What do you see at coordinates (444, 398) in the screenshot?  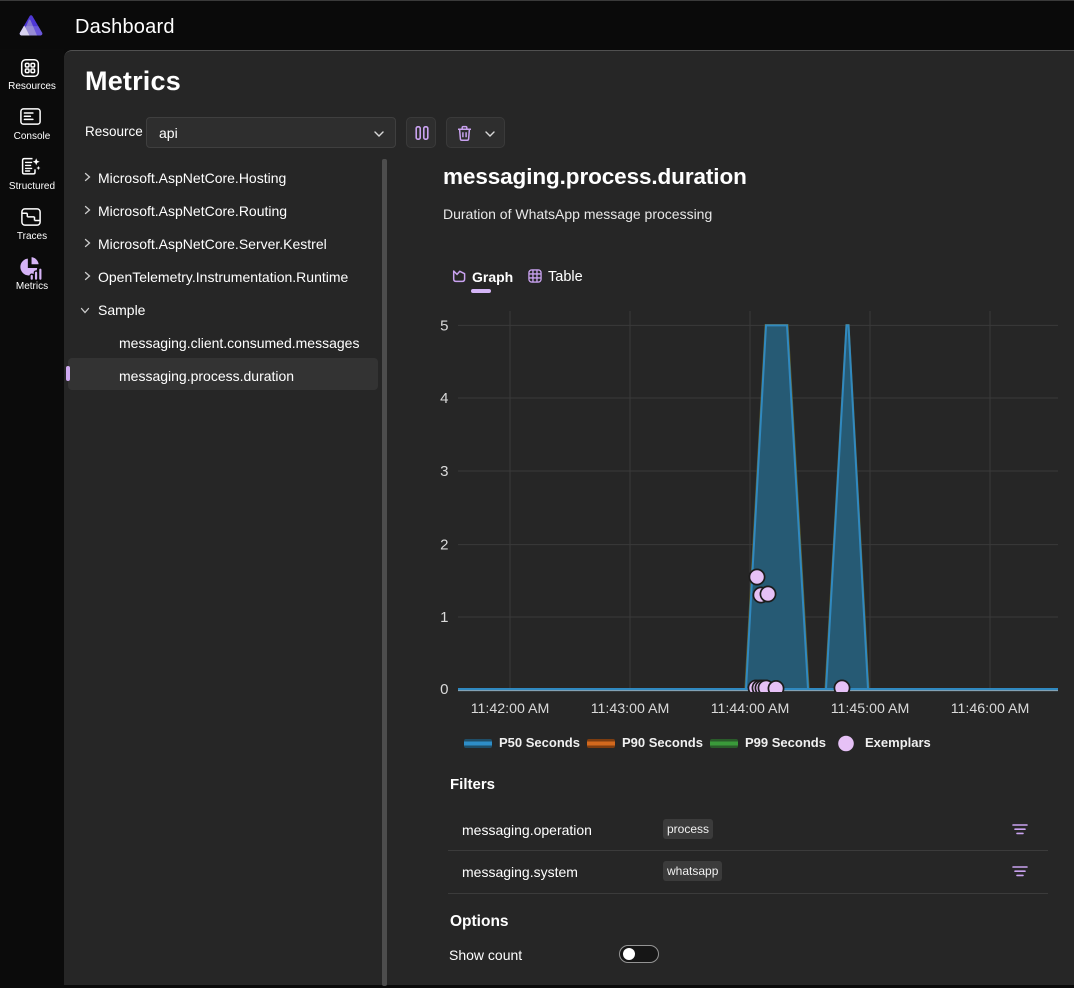 I see `svg-text: 4` at bounding box center [444, 398].